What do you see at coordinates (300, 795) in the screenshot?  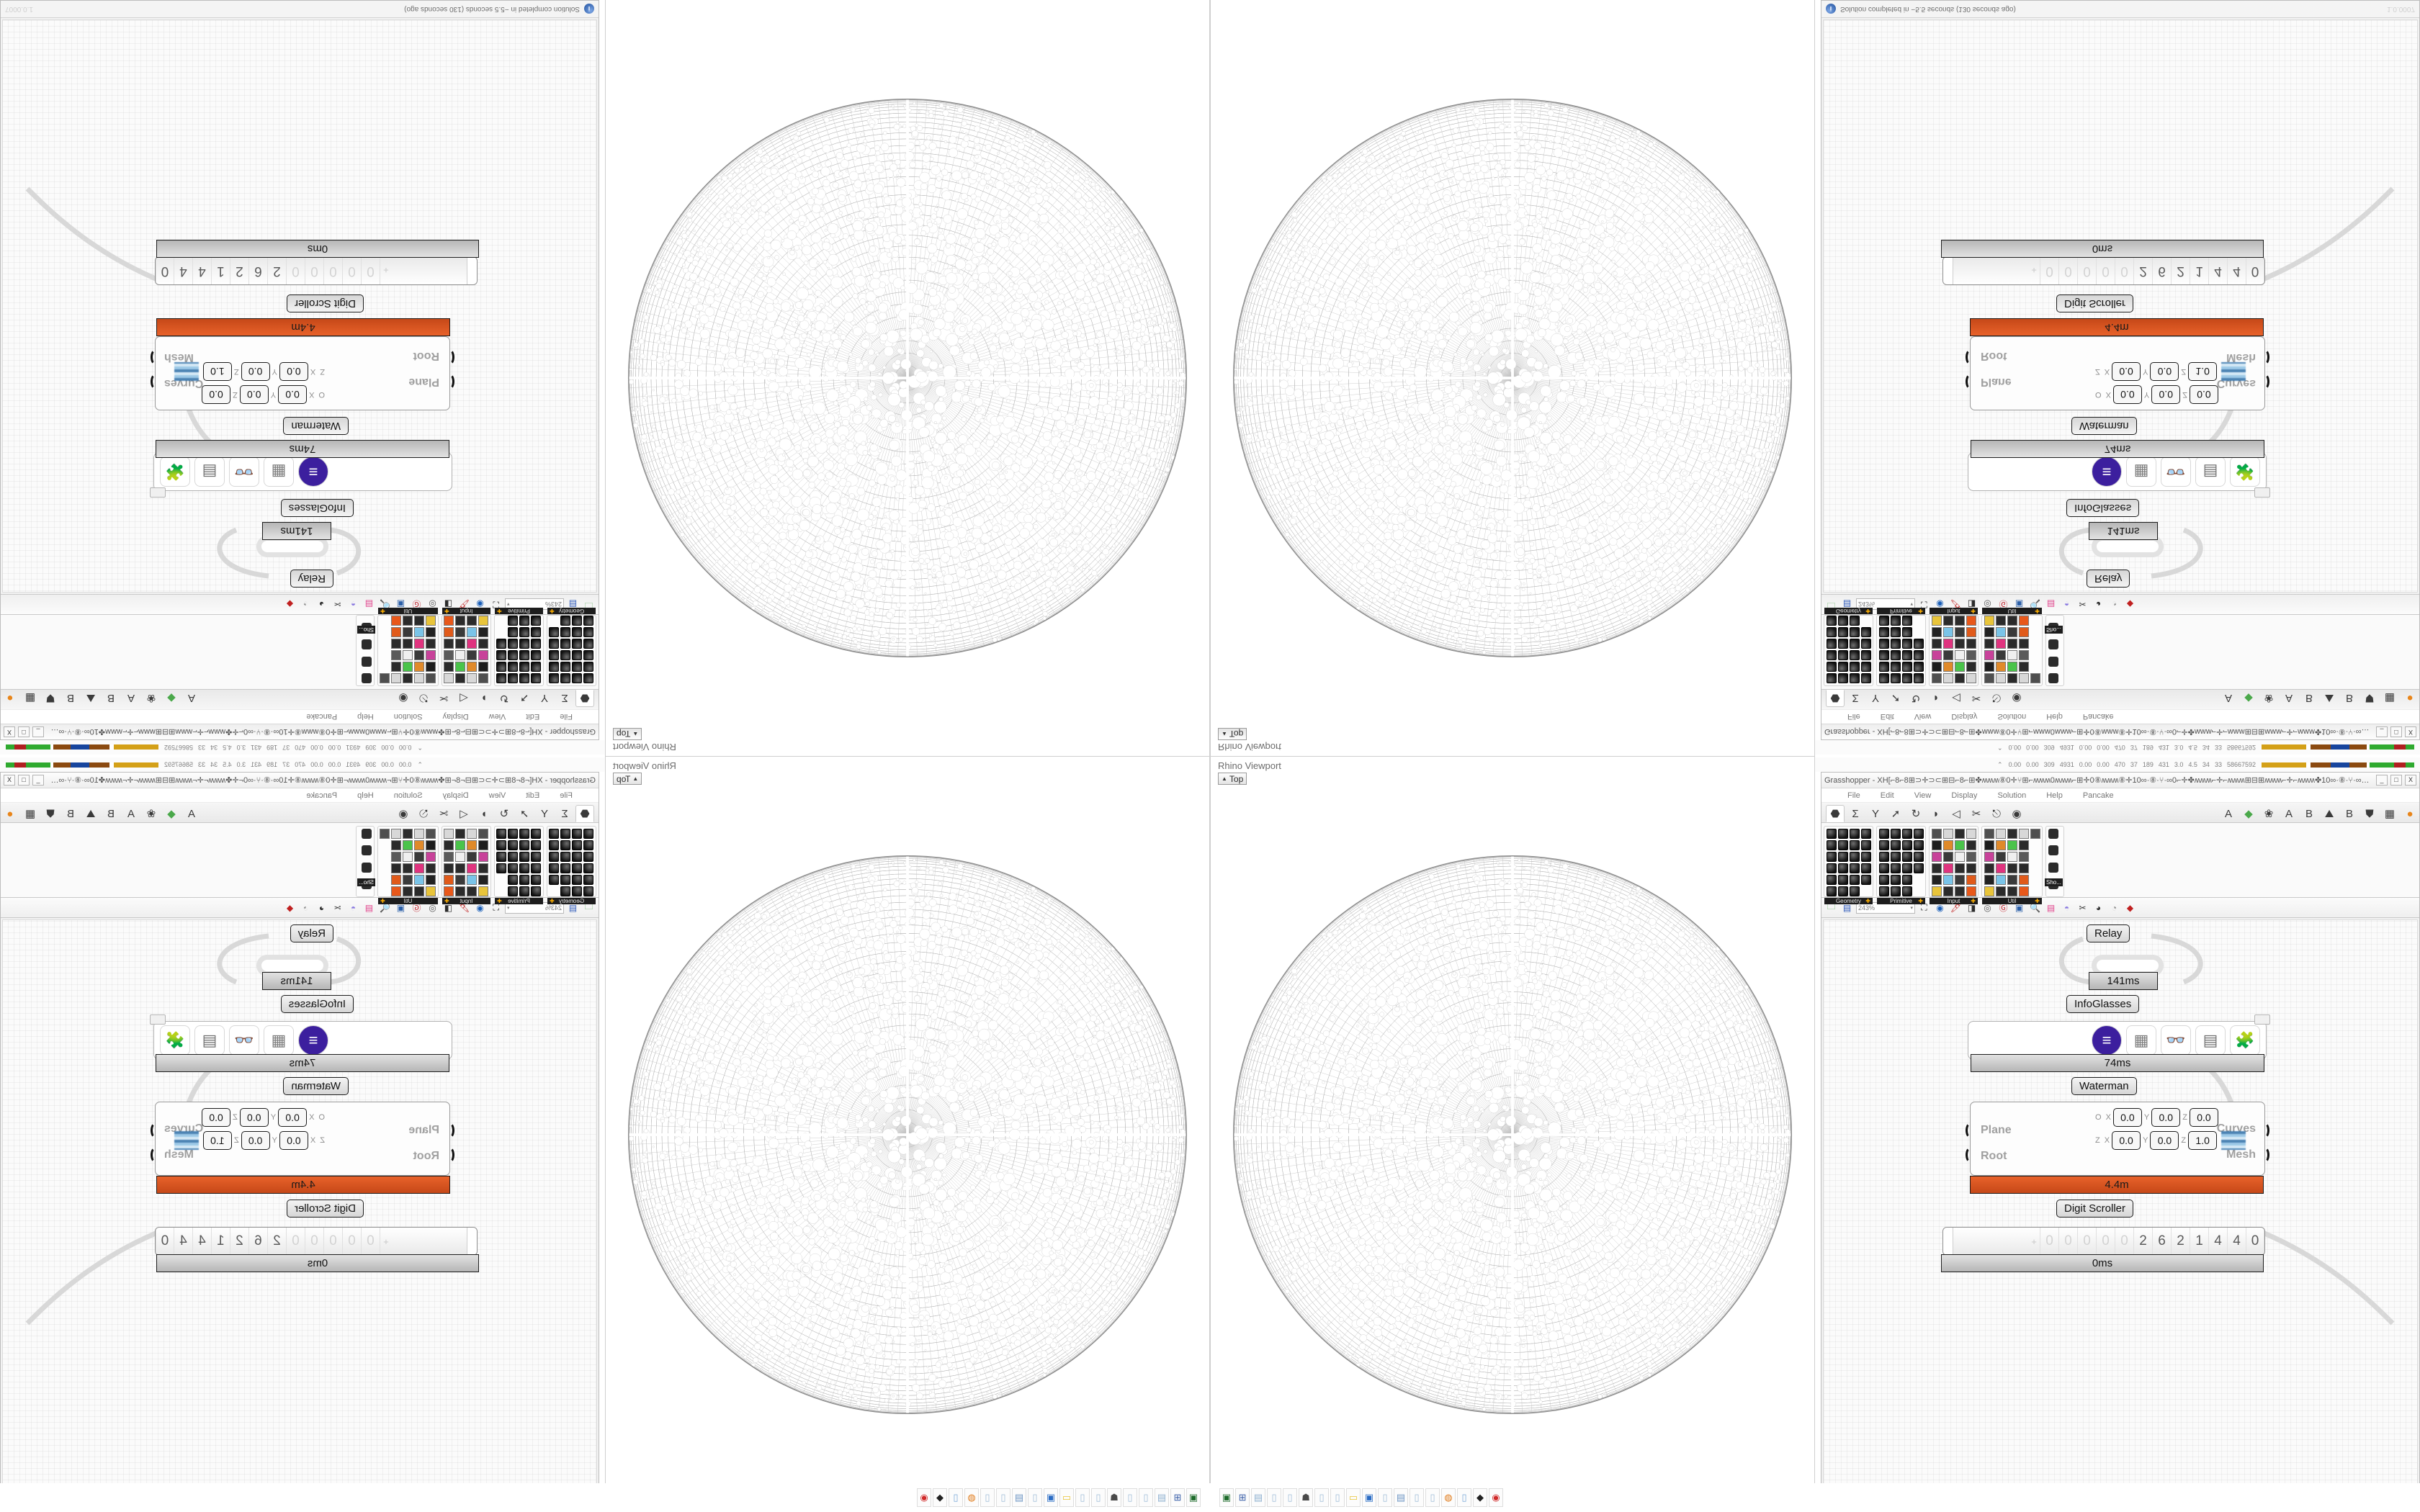 I see `menu-bar: File Edit View Display Solution Help Pancake` at bounding box center [300, 795].